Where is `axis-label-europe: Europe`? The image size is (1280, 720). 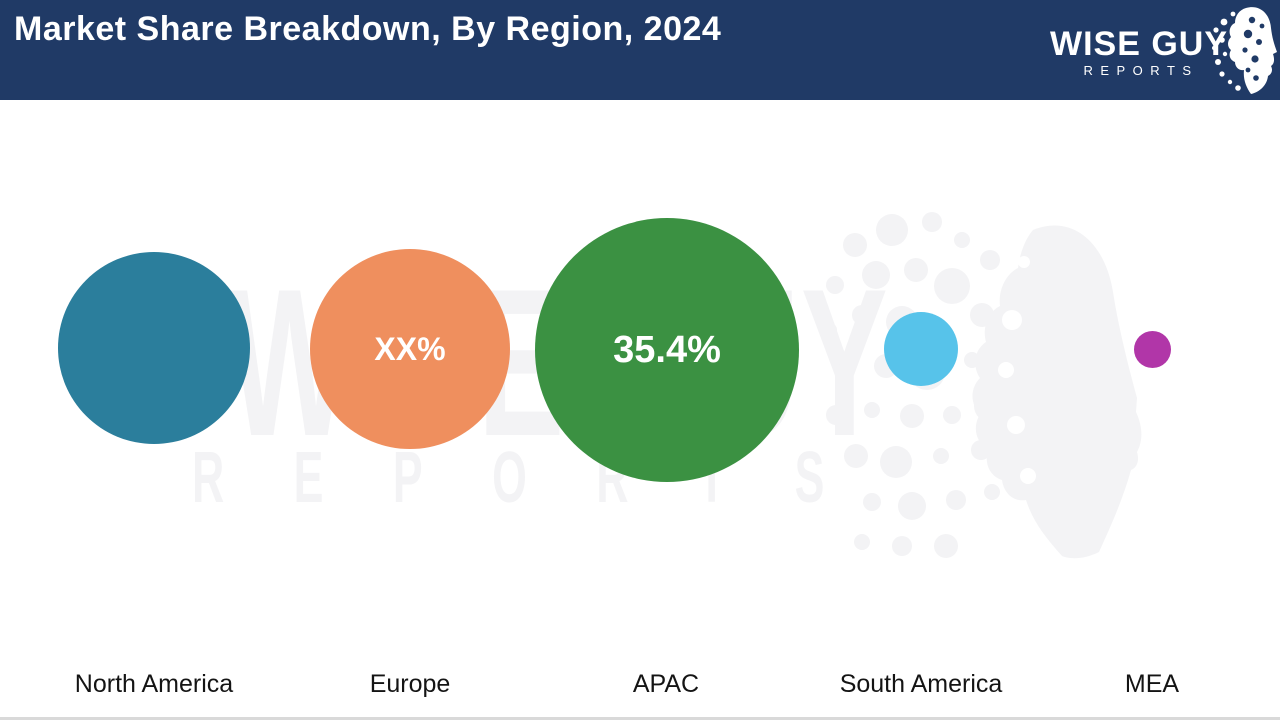 axis-label-europe: Europe is located at coordinates (410, 684).